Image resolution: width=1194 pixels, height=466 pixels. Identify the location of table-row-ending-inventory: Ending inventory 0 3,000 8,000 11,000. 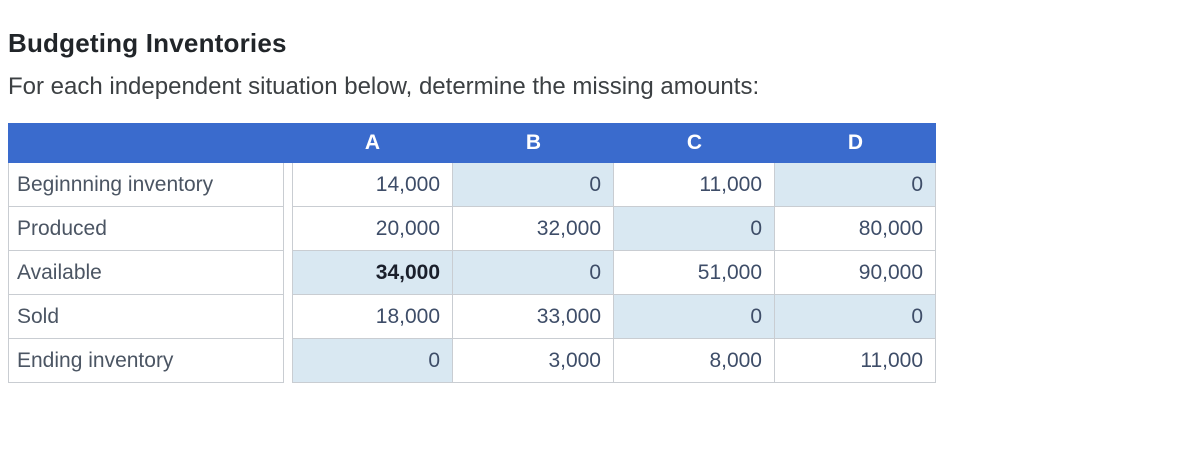
(472, 361).